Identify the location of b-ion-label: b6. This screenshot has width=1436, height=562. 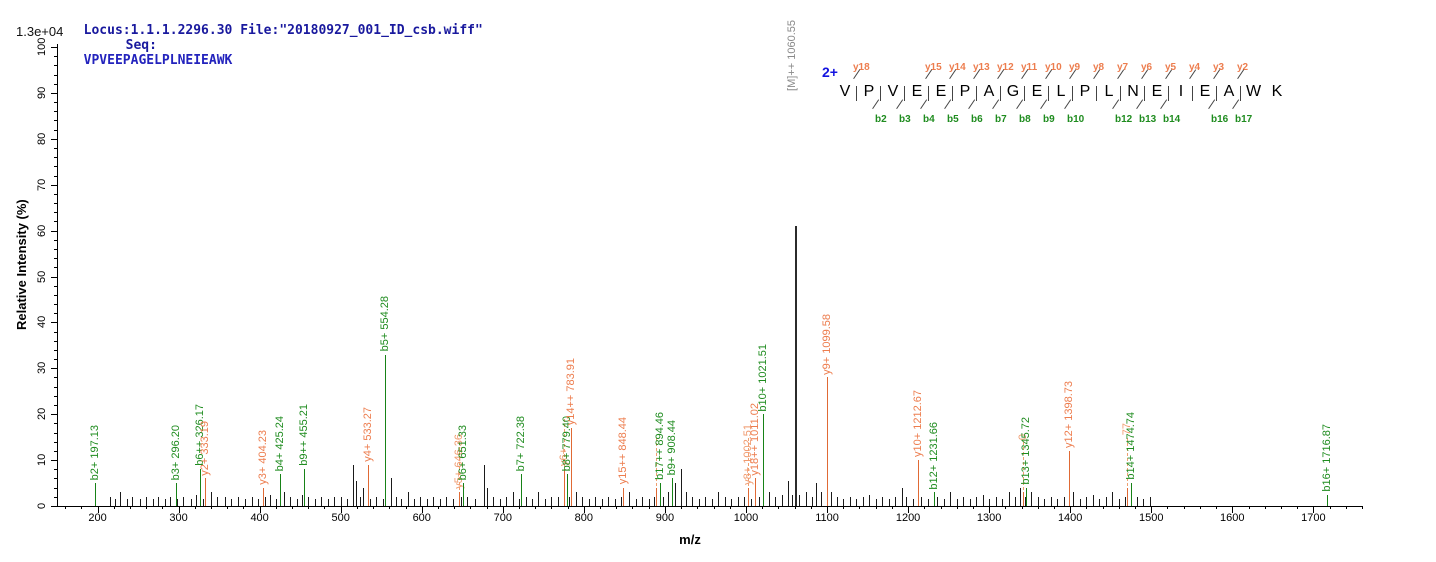
(977, 119).